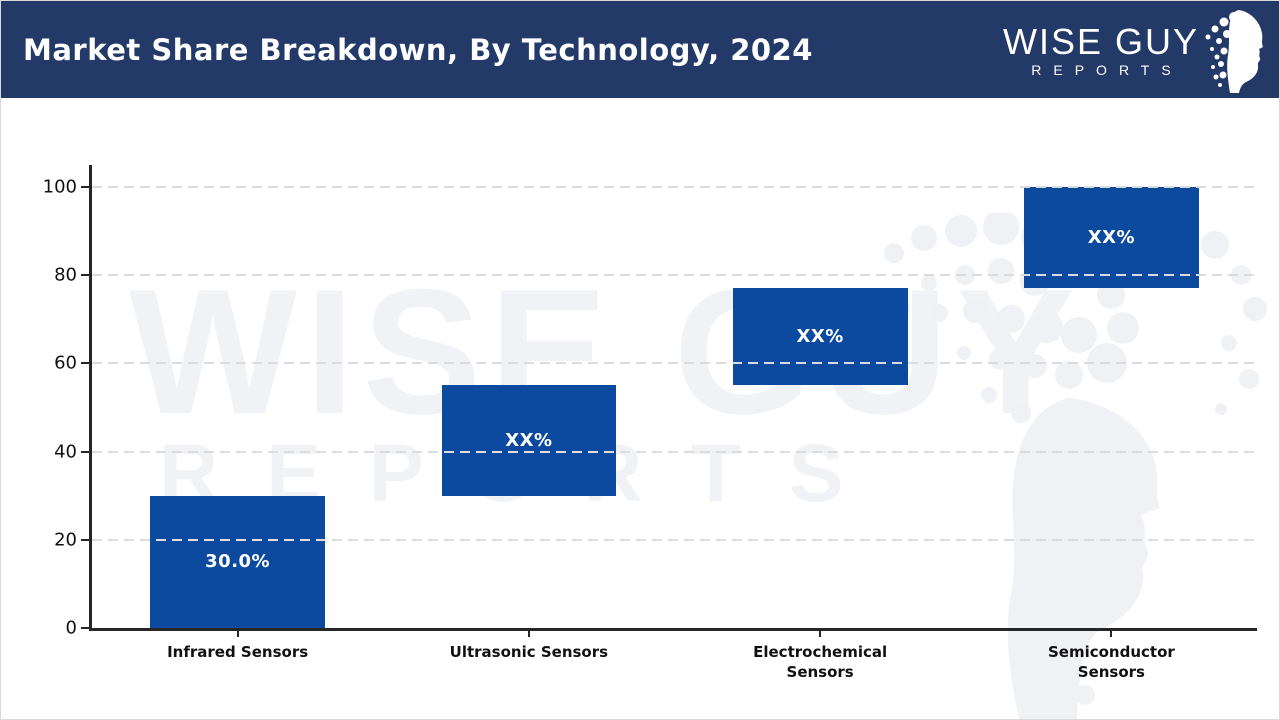  Describe the element at coordinates (238, 652) in the screenshot. I see `x-category-label: Infrared Sensors` at that location.